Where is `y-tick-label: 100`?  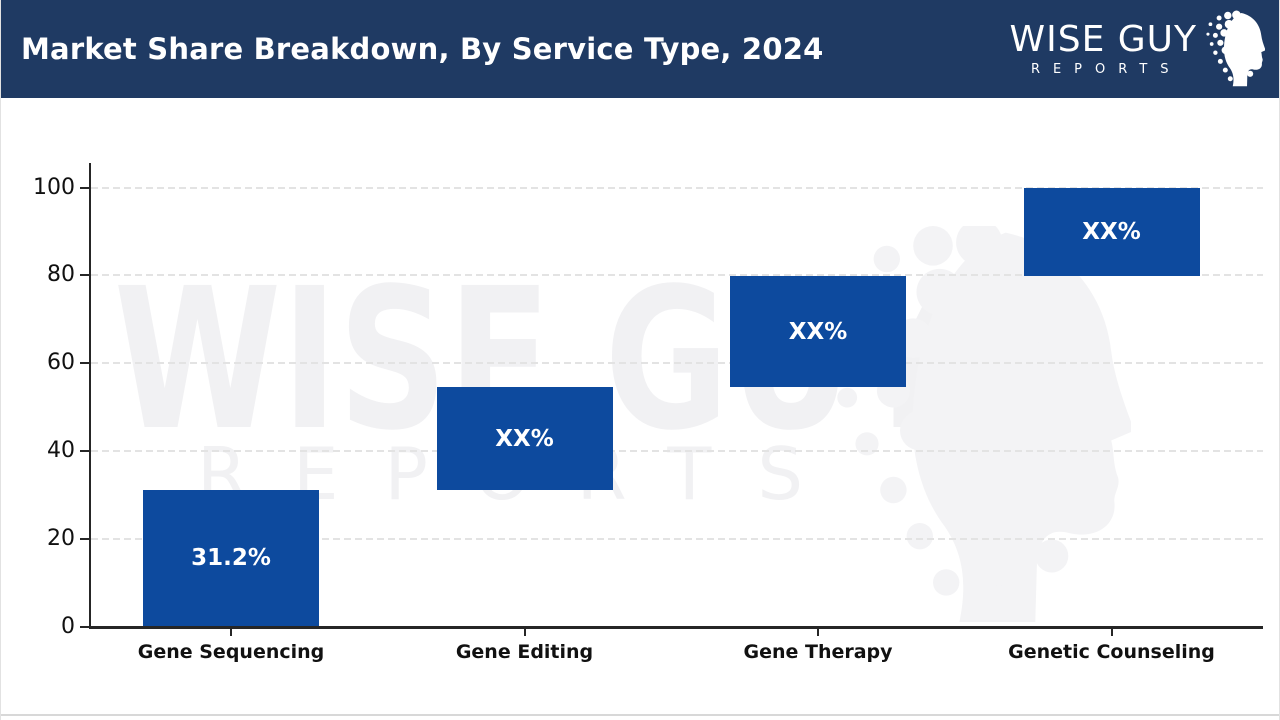
y-tick-label: 100 is located at coordinates (54, 187).